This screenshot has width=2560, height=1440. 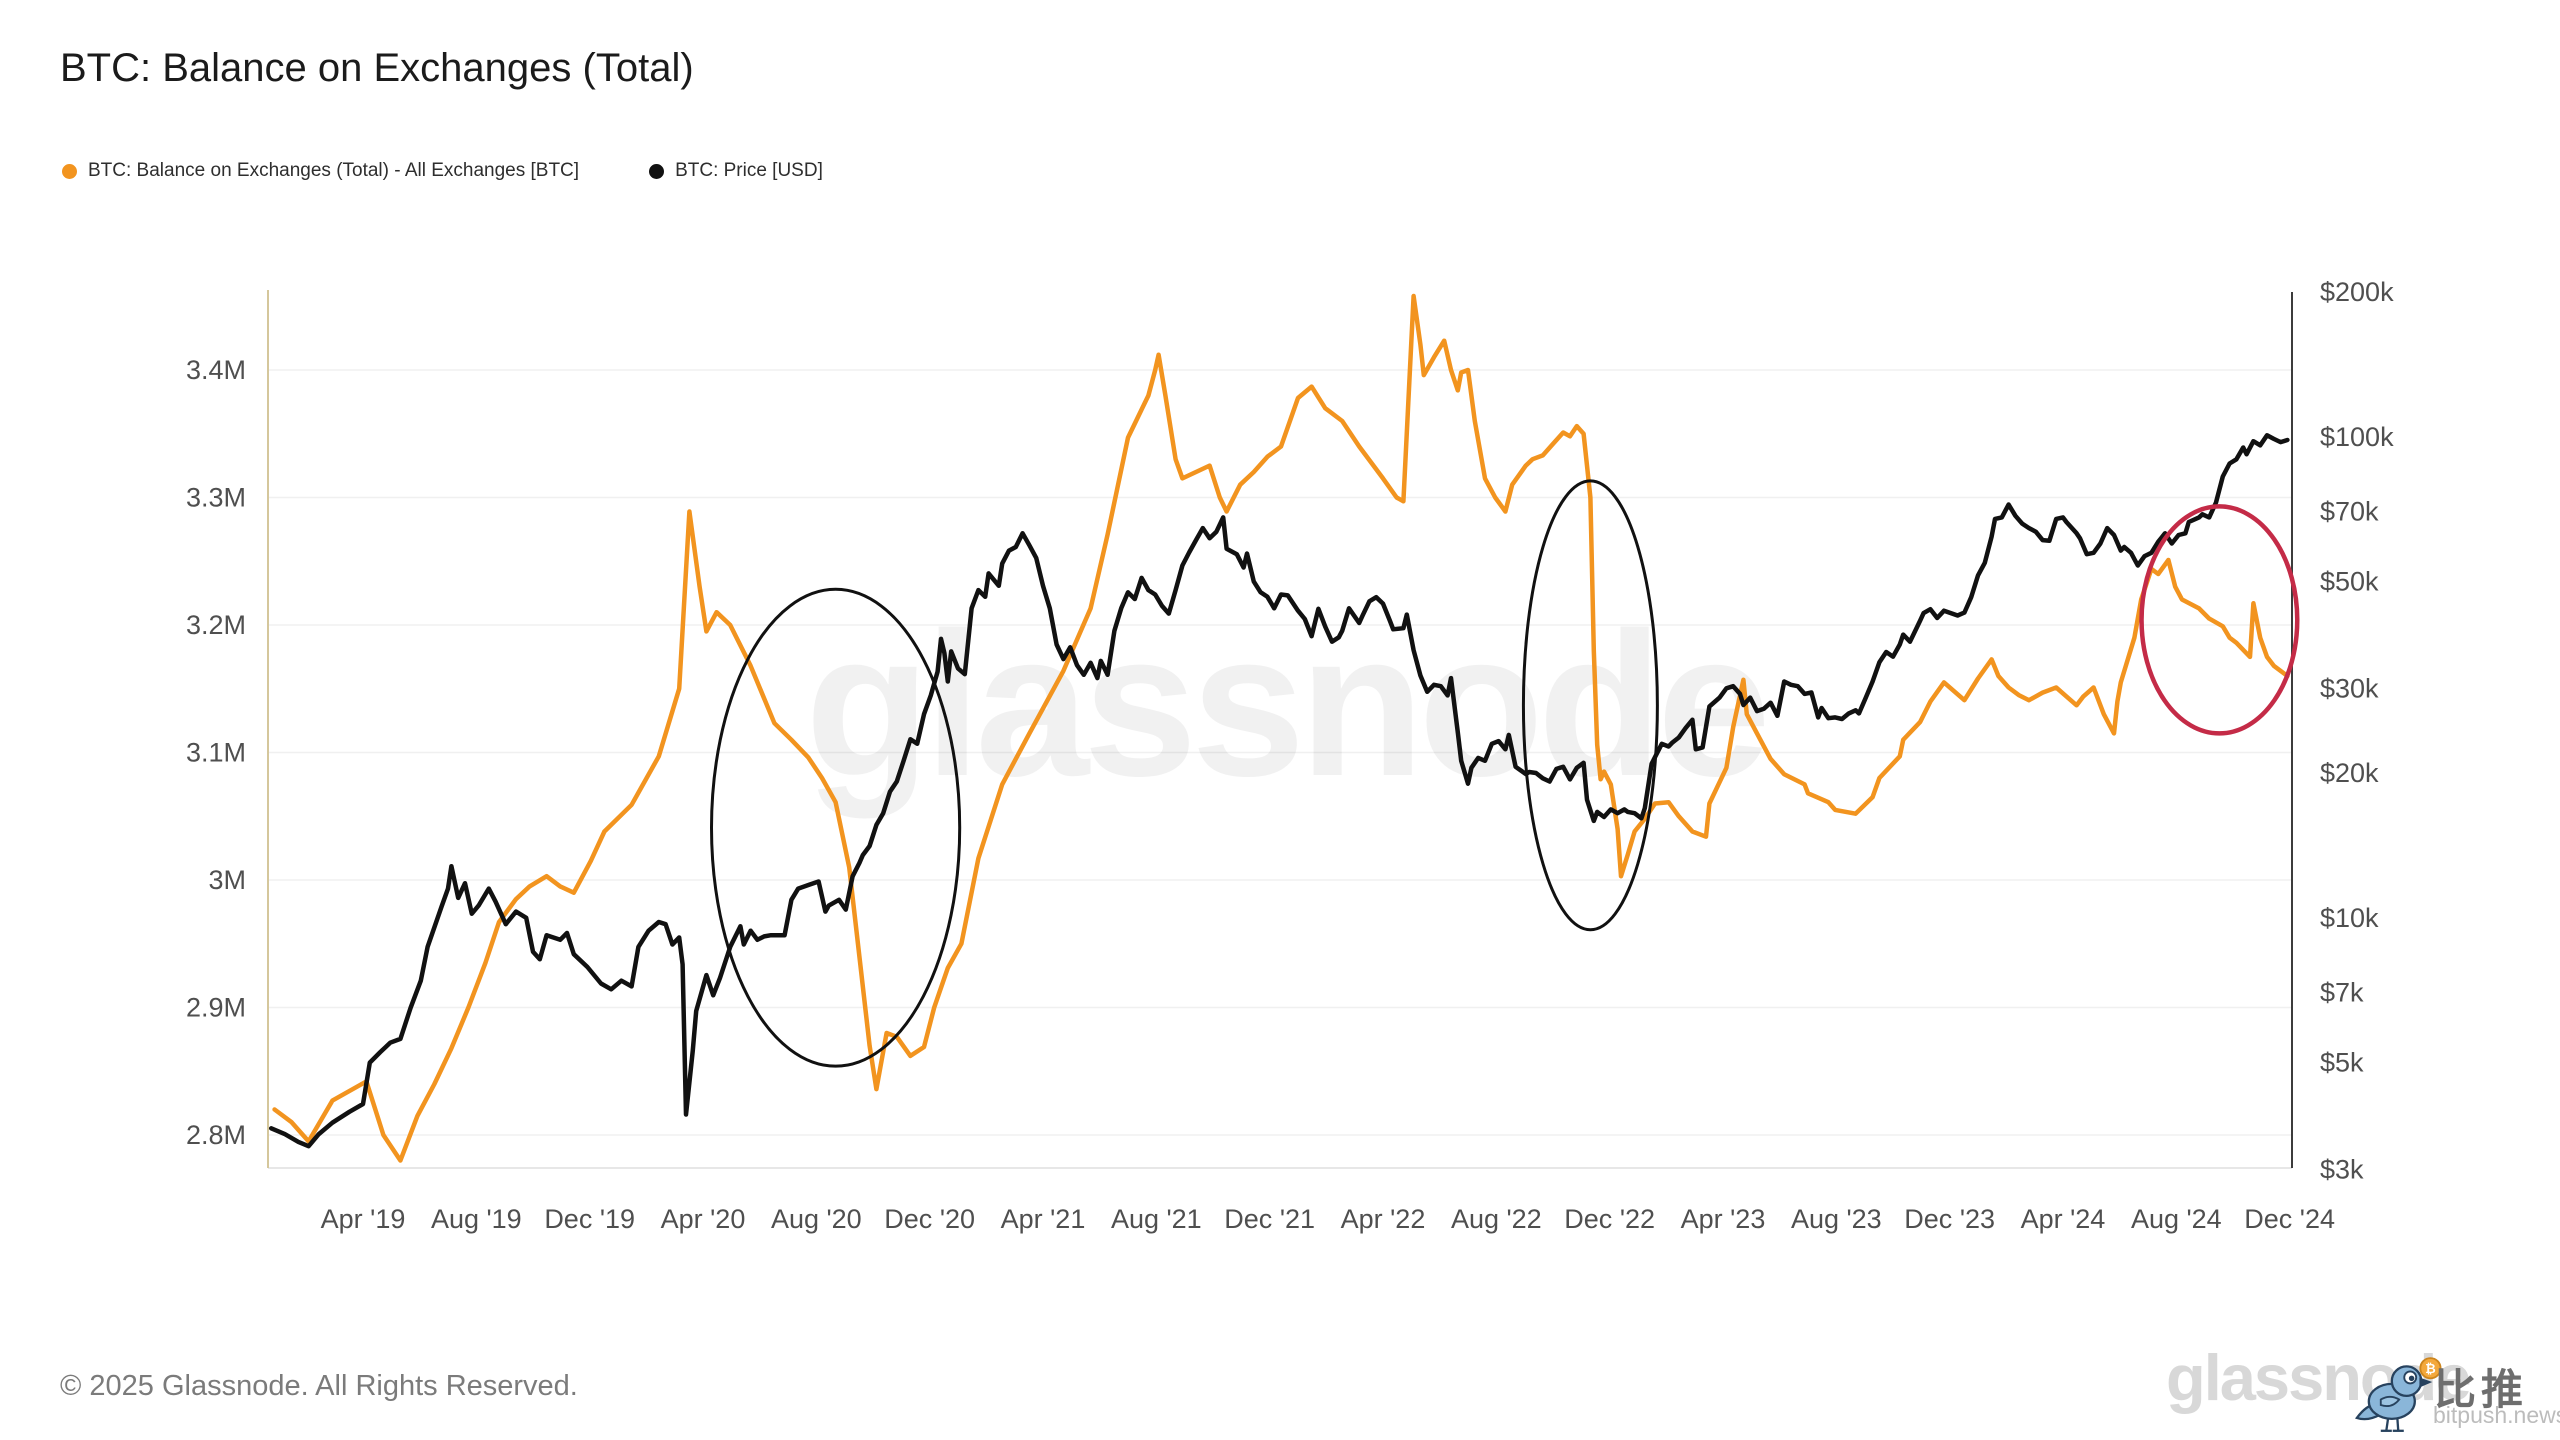 I want to click on x-axis-label: Dec '24, so click(x=2289, y=1219).